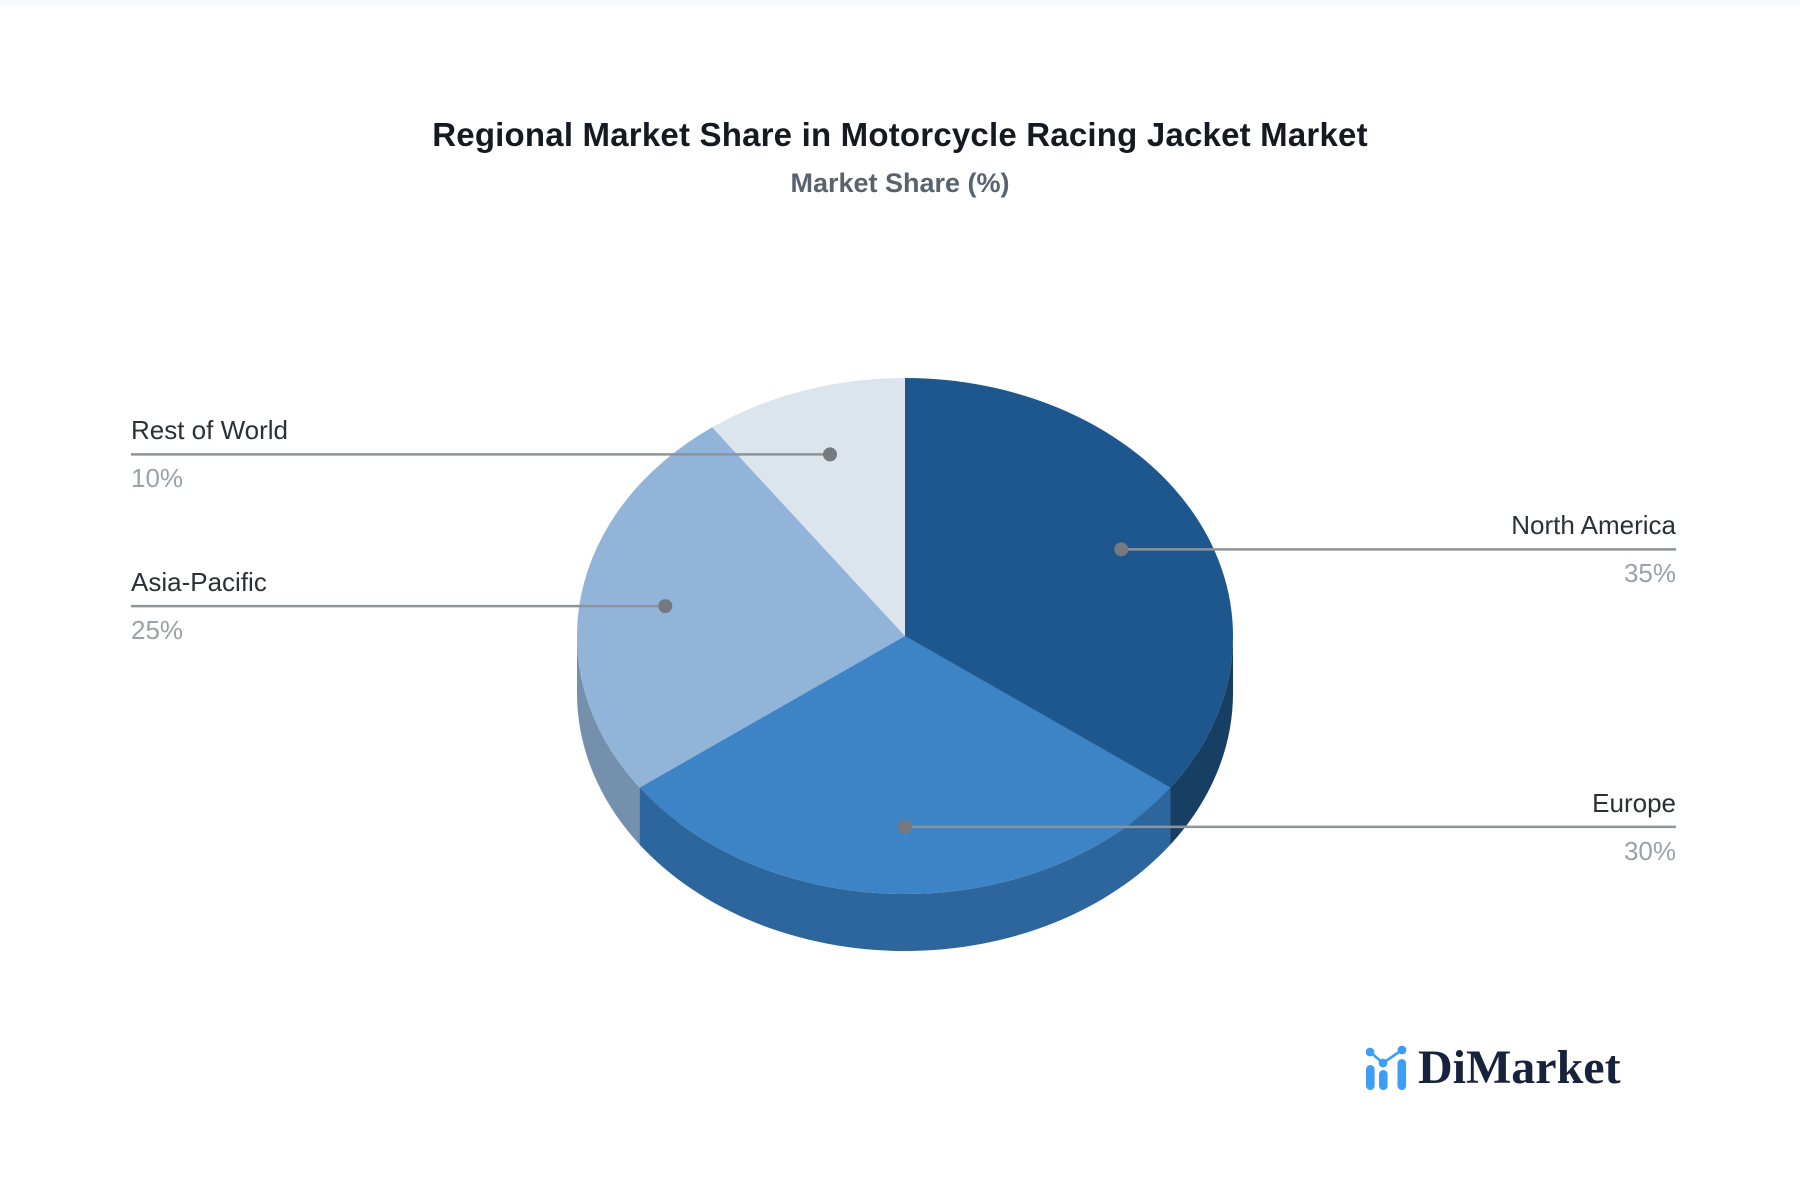 The height and width of the screenshot is (1196, 1800). I want to click on logo-text: DiMarket, so click(1519, 1067).